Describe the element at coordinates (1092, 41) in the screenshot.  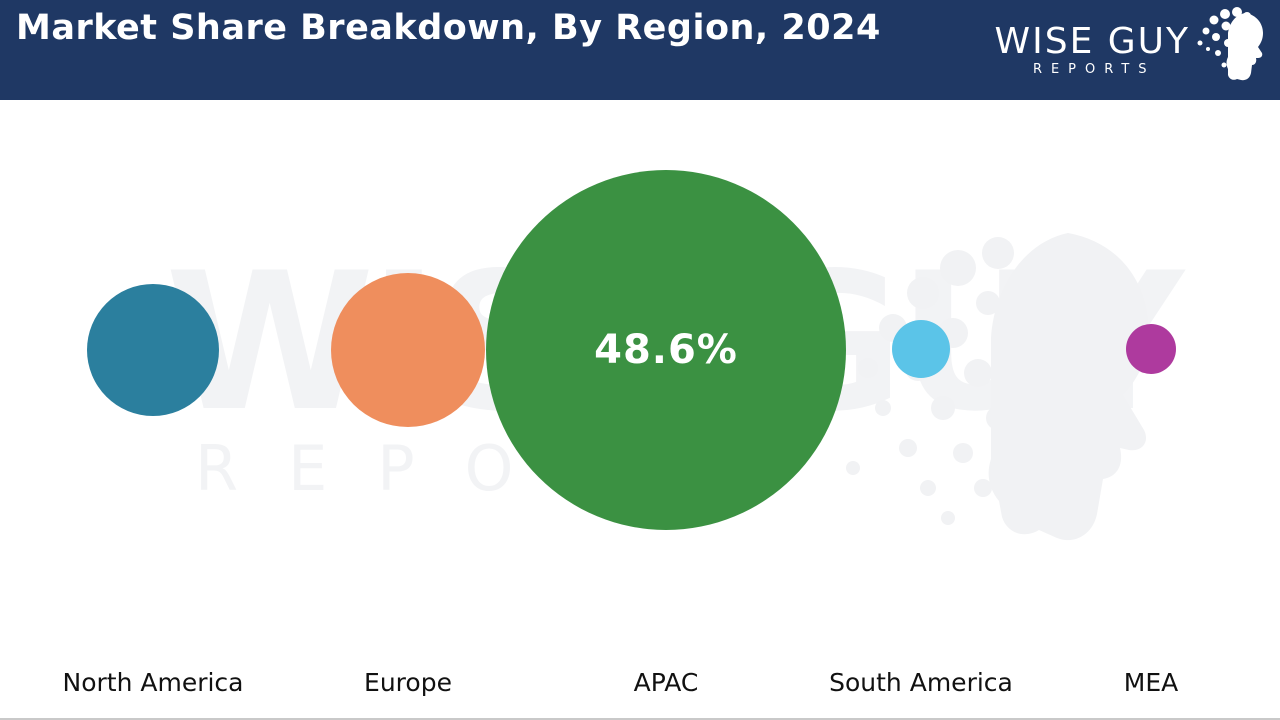
I see `logo-wordmark-line1: WISE GUY` at that location.